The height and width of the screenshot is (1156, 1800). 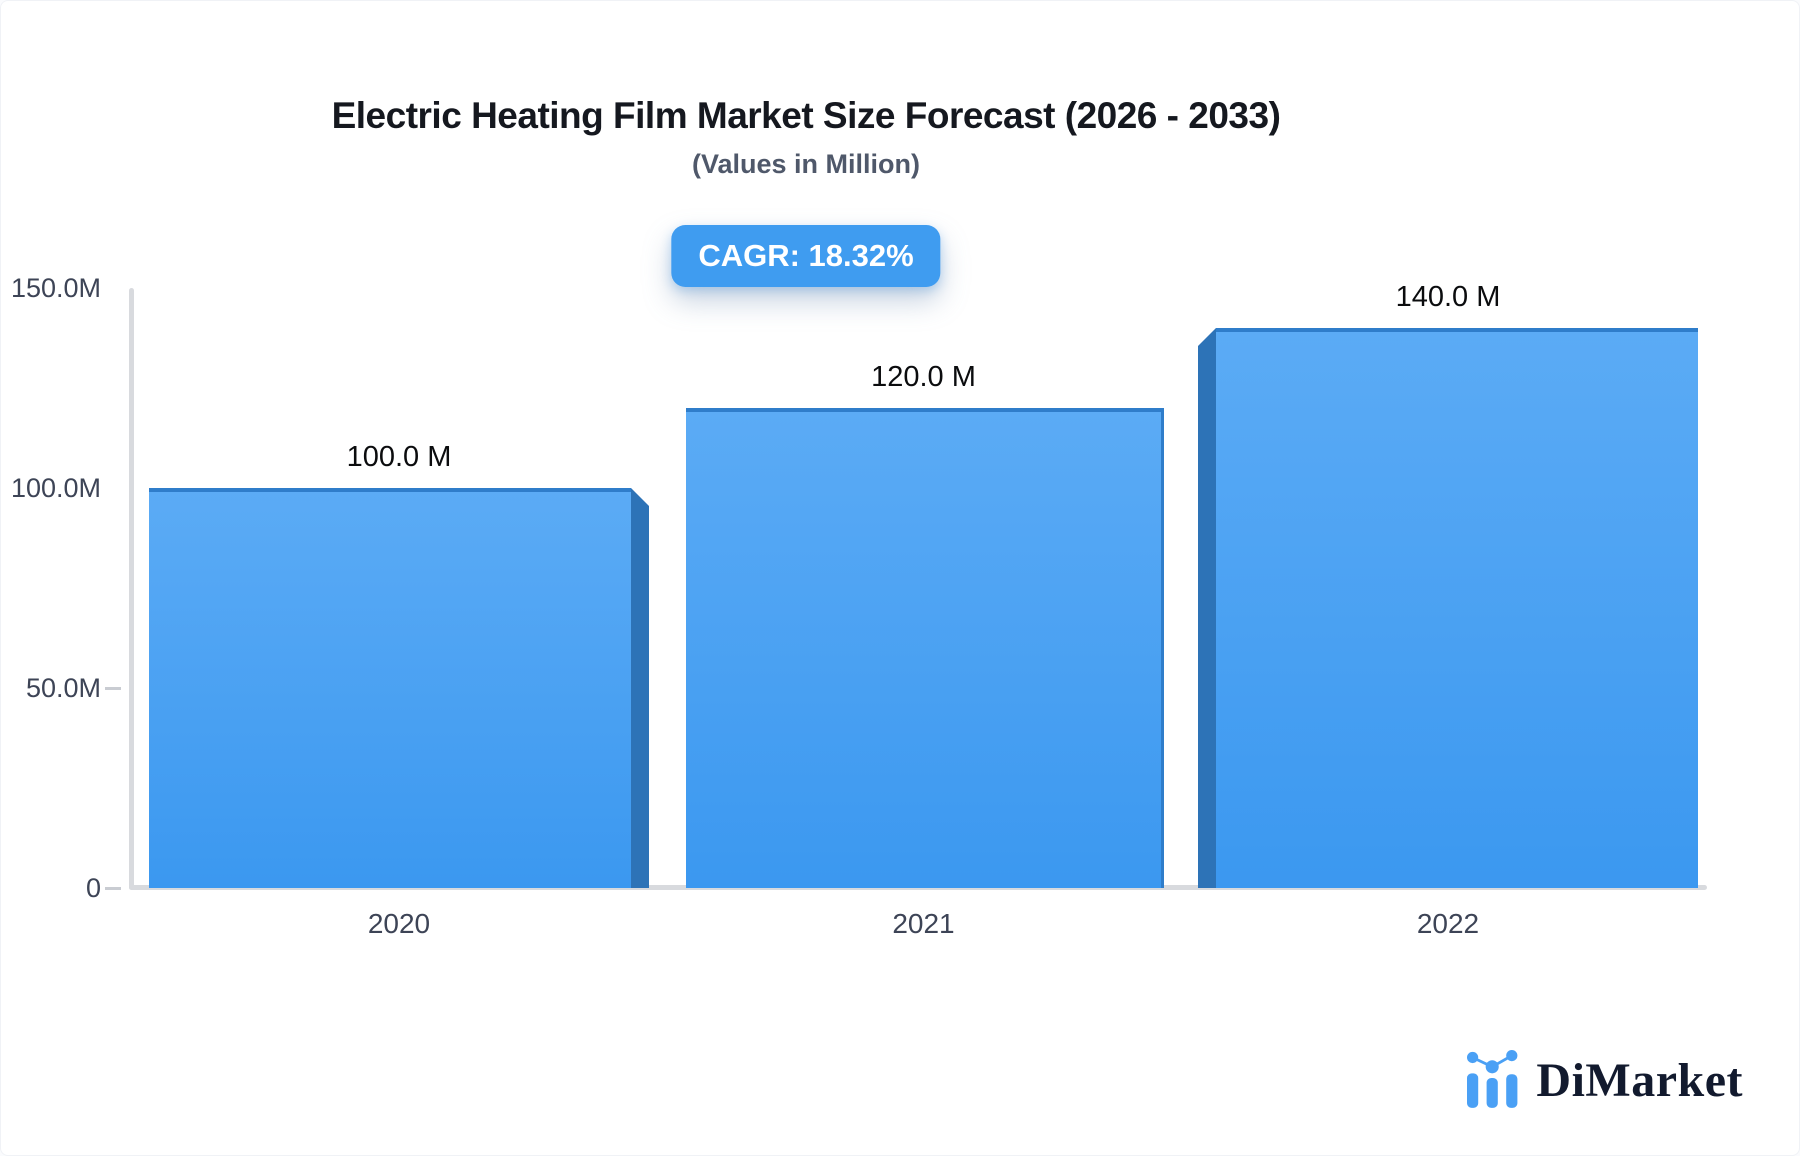 What do you see at coordinates (806, 164) in the screenshot?
I see `chart-subtitle: (Values in Million)` at bounding box center [806, 164].